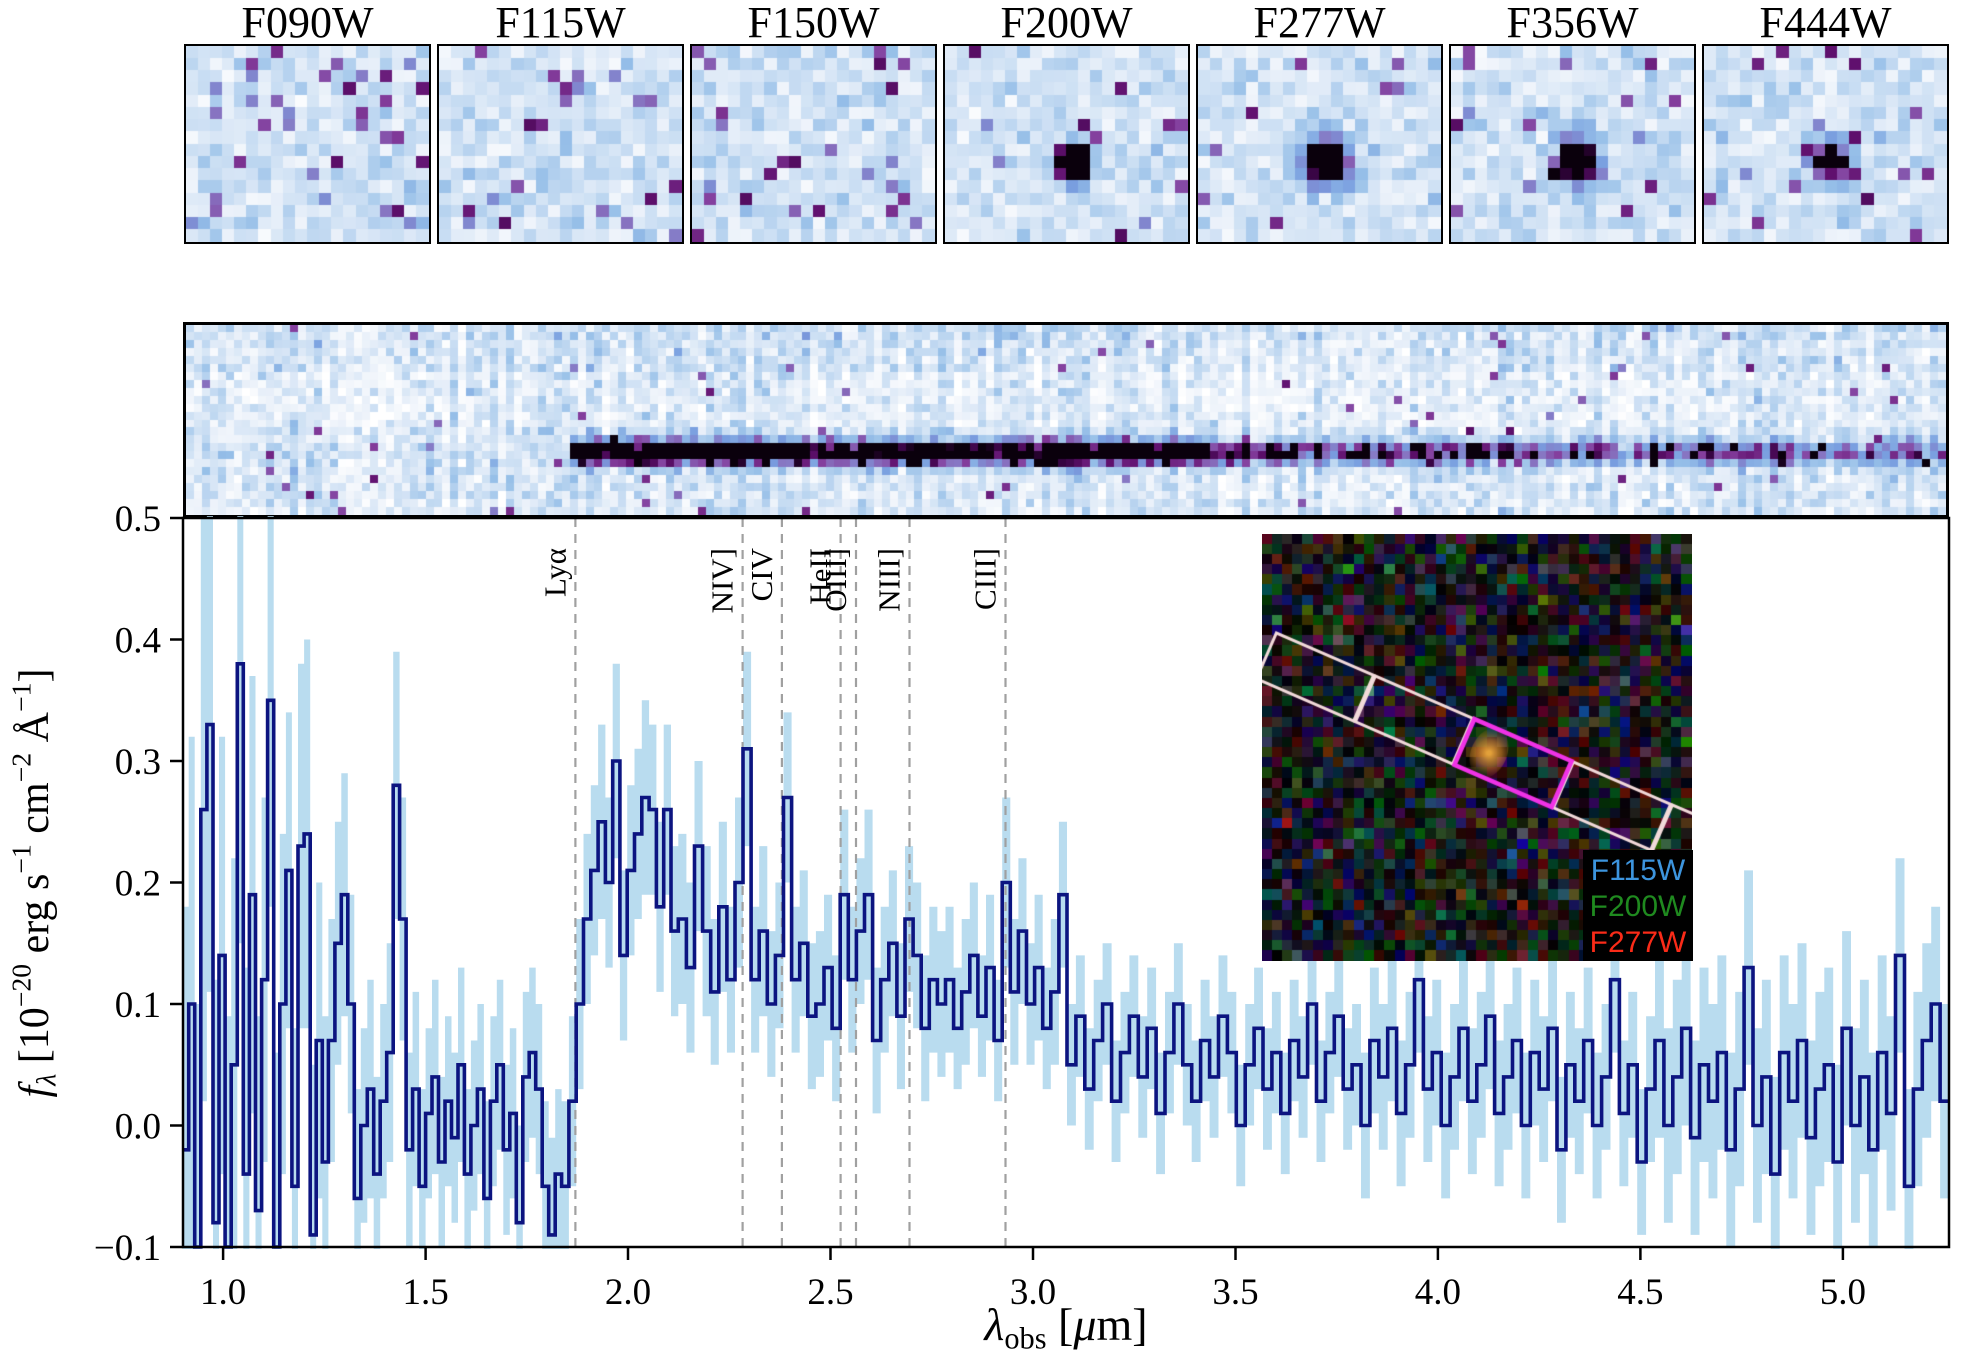  What do you see at coordinates (425, 1292) in the screenshot?
I see `x-tick-label: 1.5` at bounding box center [425, 1292].